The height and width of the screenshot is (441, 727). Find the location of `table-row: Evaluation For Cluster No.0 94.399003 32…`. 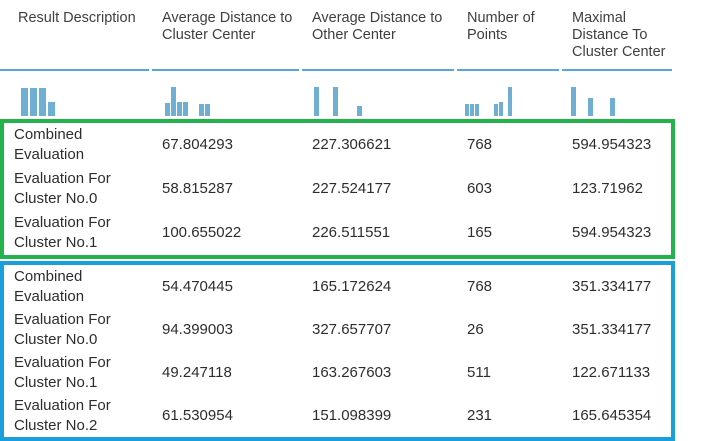

table-row: Evaluation For Cluster No.0 94.399003 32… is located at coordinates (337, 329).